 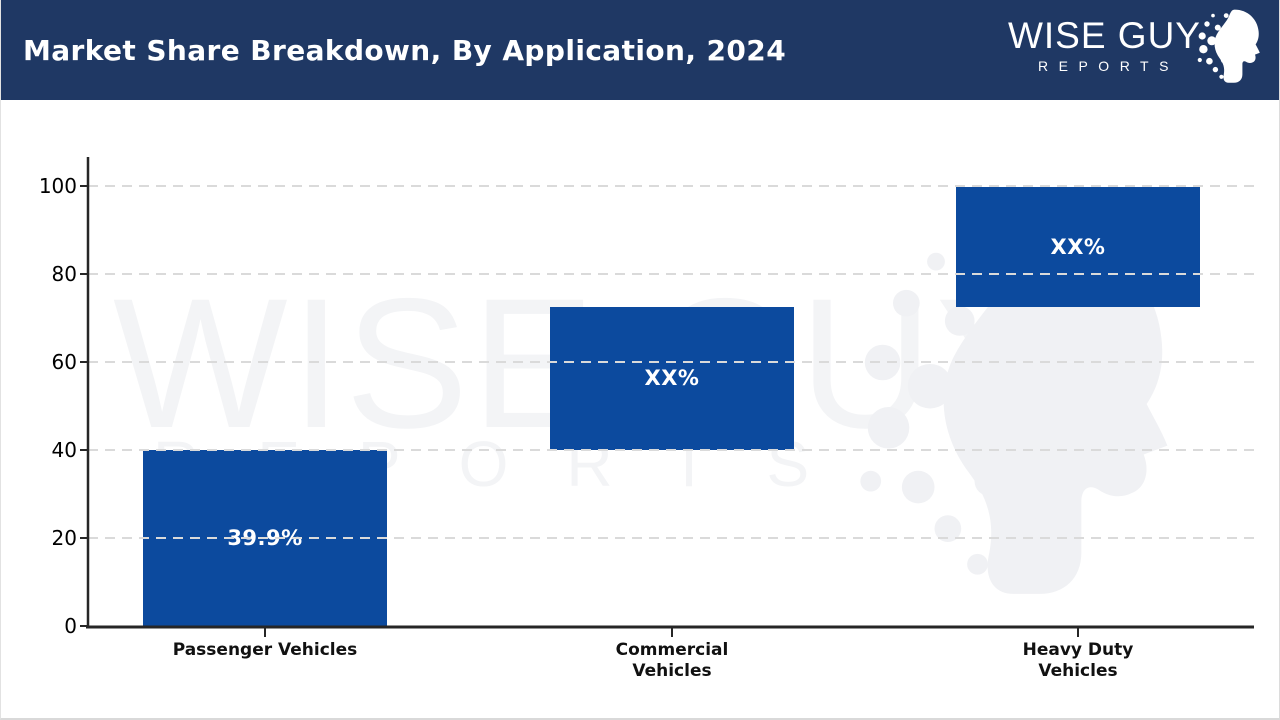 I want to click on bar-heavy-duty-vehicles: XX%, so click(x=1078, y=247).